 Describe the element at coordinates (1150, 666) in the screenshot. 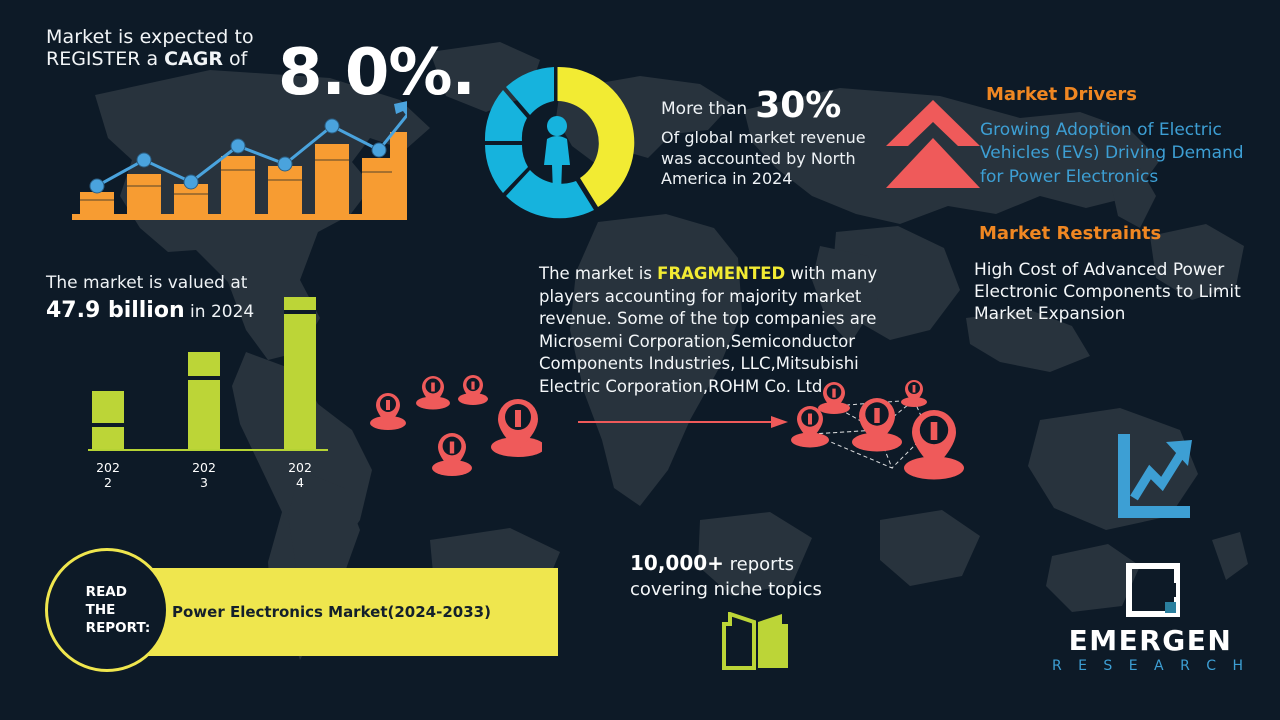

I see `logo-subtitle: R E S E A R C H` at that location.